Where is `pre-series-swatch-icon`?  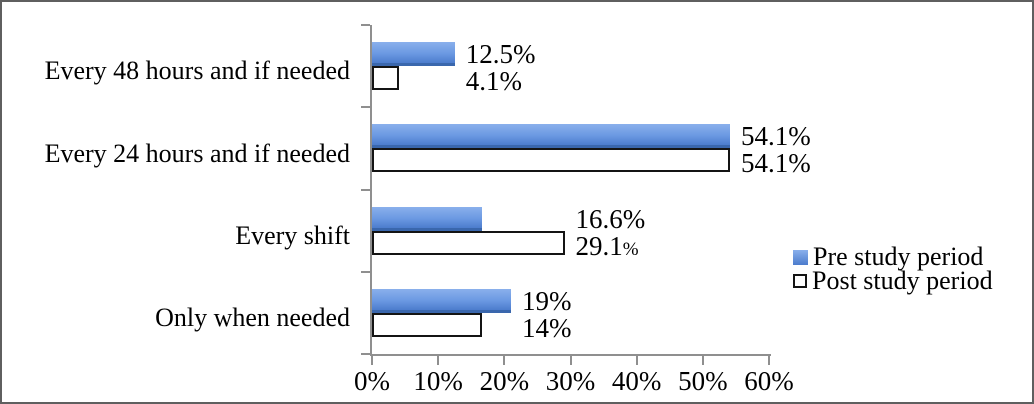
pre-series-swatch-icon is located at coordinates (800, 257).